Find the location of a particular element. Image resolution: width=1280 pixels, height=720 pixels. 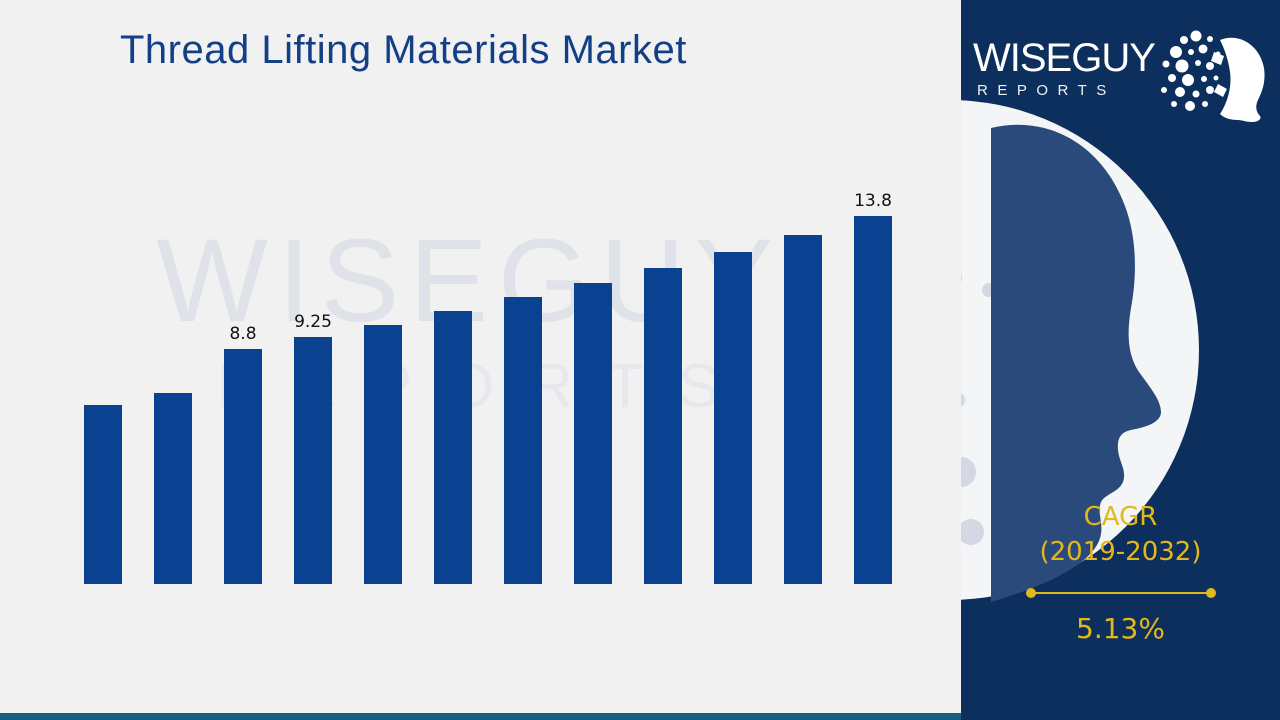

cagr-range: (2019-2032) is located at coordinates (1120, 552).